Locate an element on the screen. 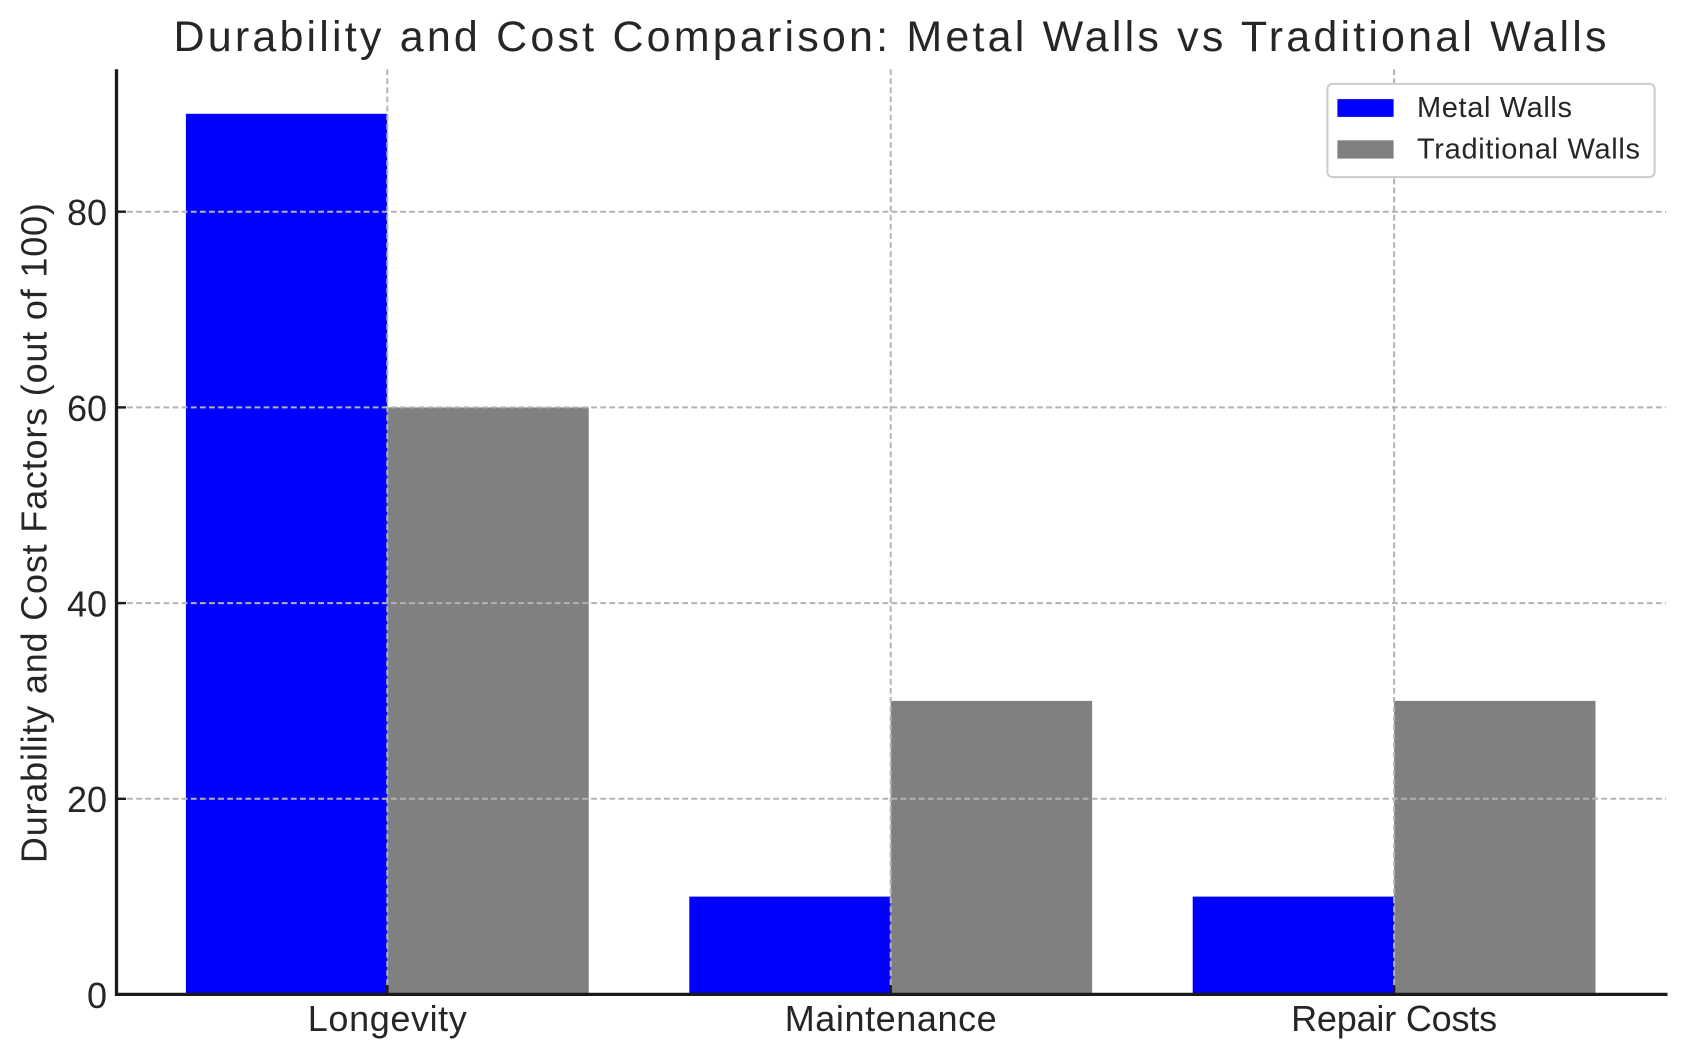  svg-text: Traditional Walls is located at coordinates (1528, 150).